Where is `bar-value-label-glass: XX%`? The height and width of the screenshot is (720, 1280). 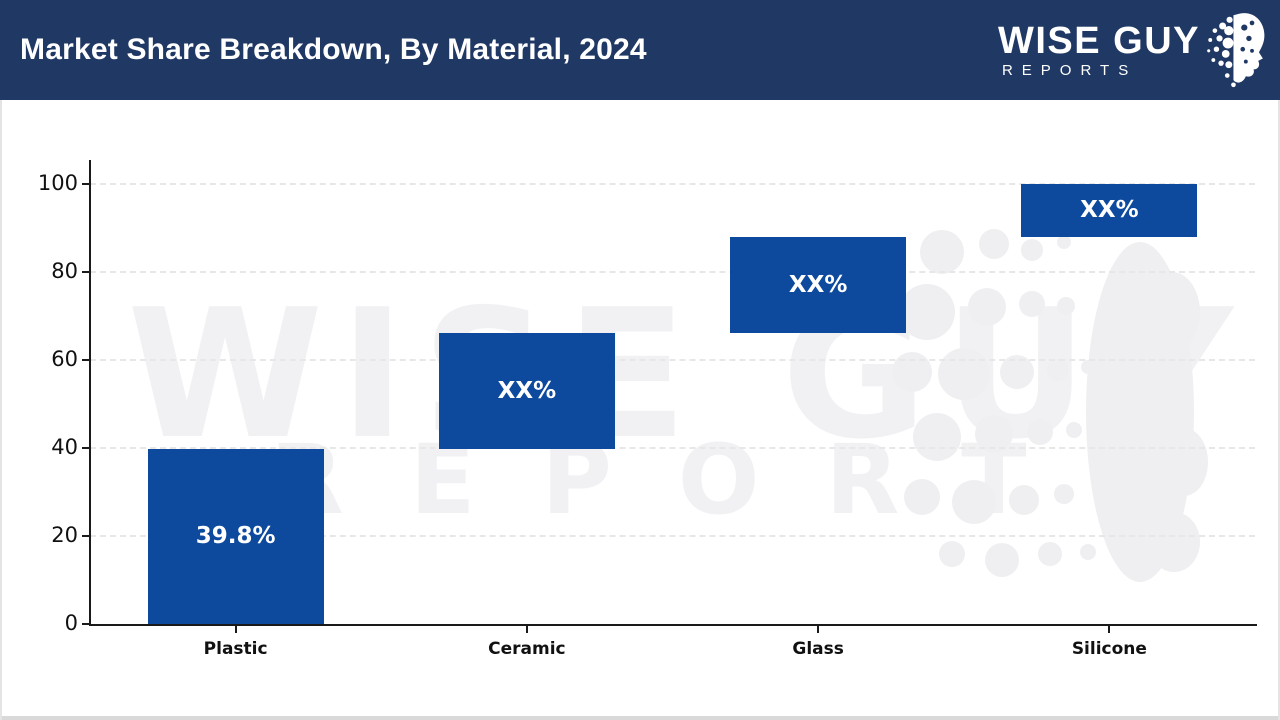 bar-value-label-glass: XX% is located at coordinates (818, 284).